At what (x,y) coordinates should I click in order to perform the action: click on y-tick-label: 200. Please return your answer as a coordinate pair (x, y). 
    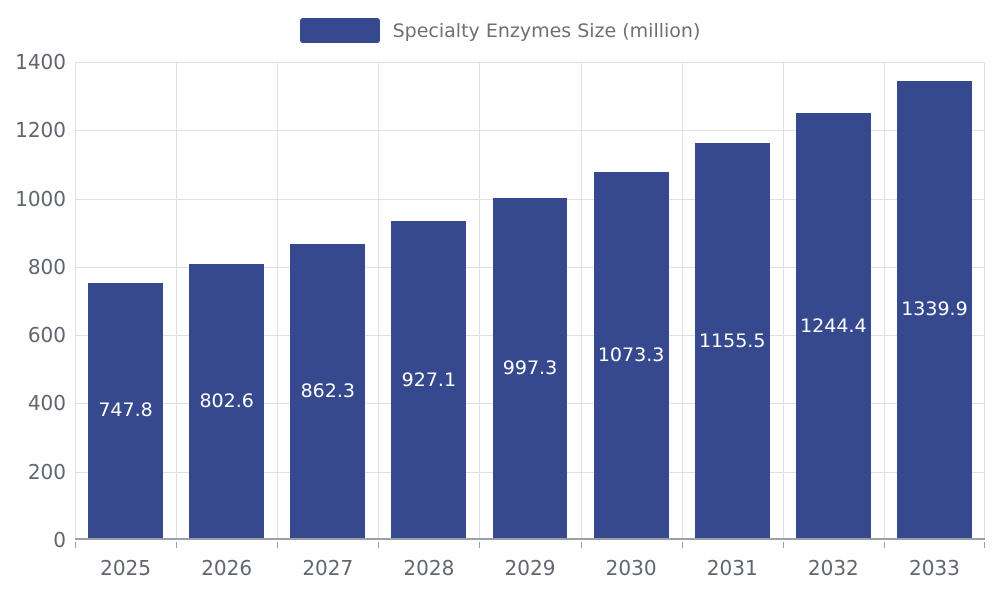
    Looking at the image, I should click on (46, 471).